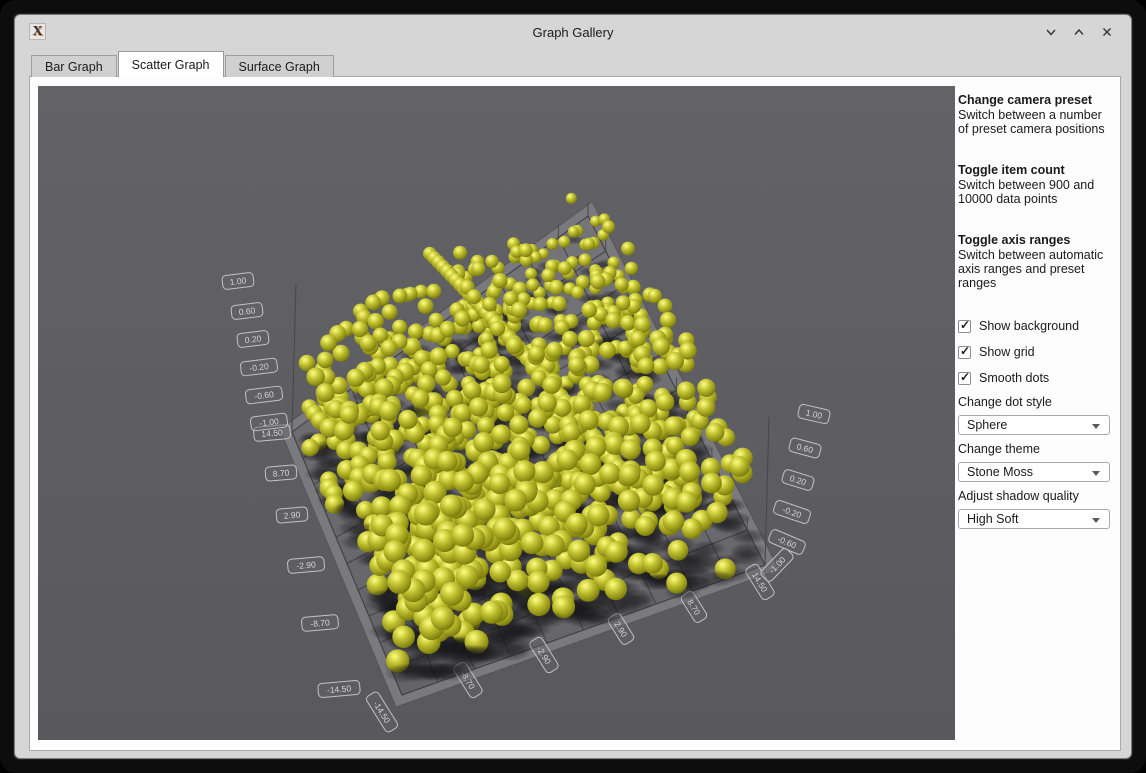 This screenshot has width=1146, height=773. What do you see at coordinates (1005, 402) in the screenshot?
I see `dot-style-label: Change dot style` at bounding box center [1005, 402].